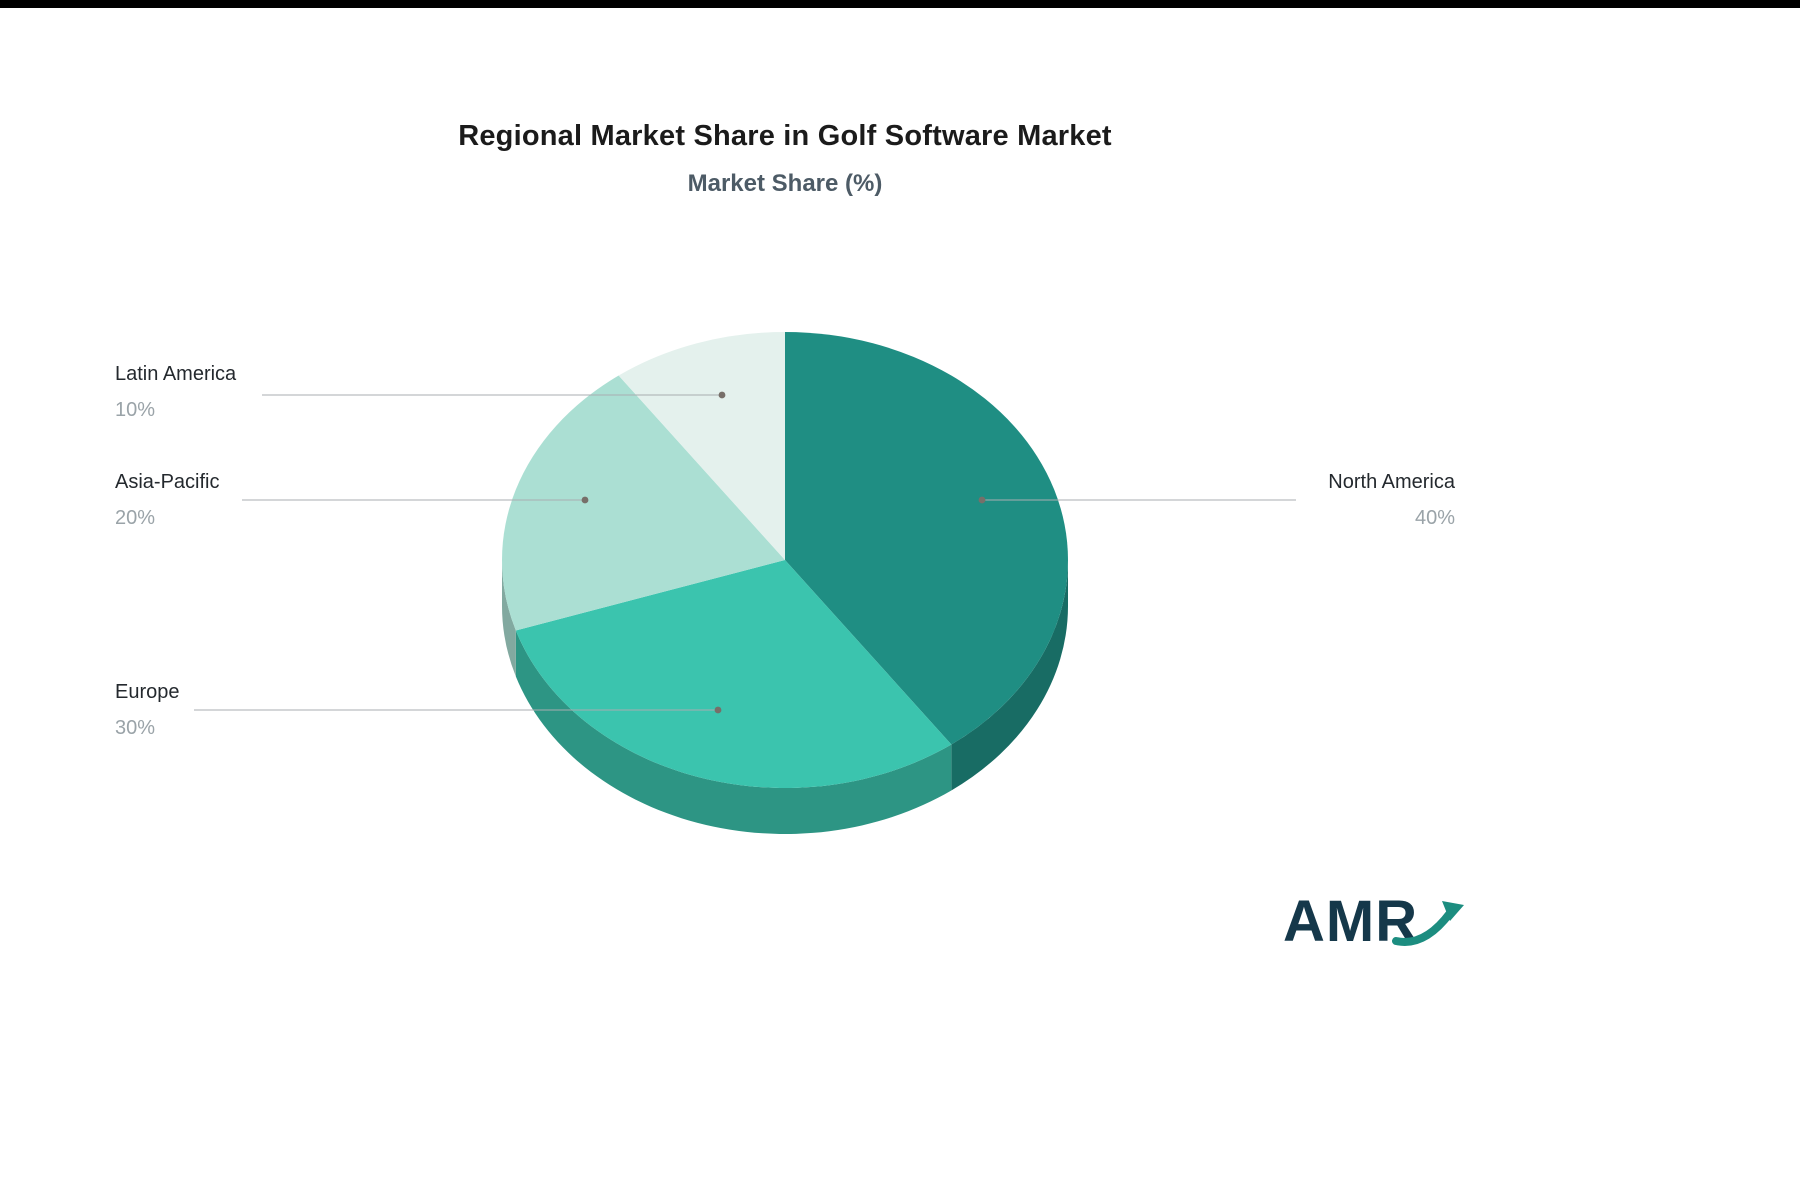  Describe the element at coordinates (1434, 518) in the screenshot. I see `slice-value: 40%` at that location.